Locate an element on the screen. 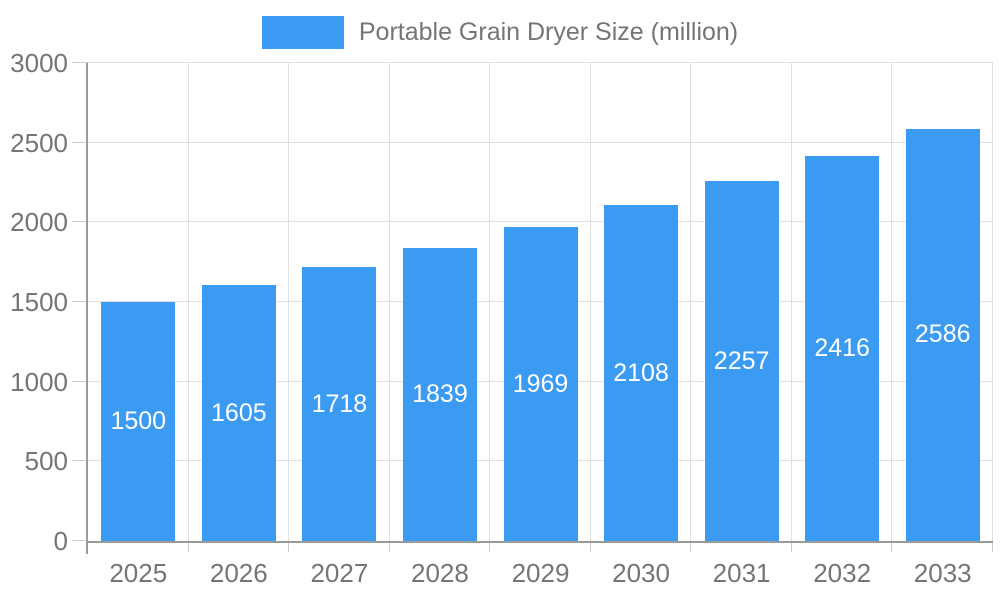 Image resolution: width=1000 pixels, height=600 pixels. x-axis-line is located at coordinates (539, 542).